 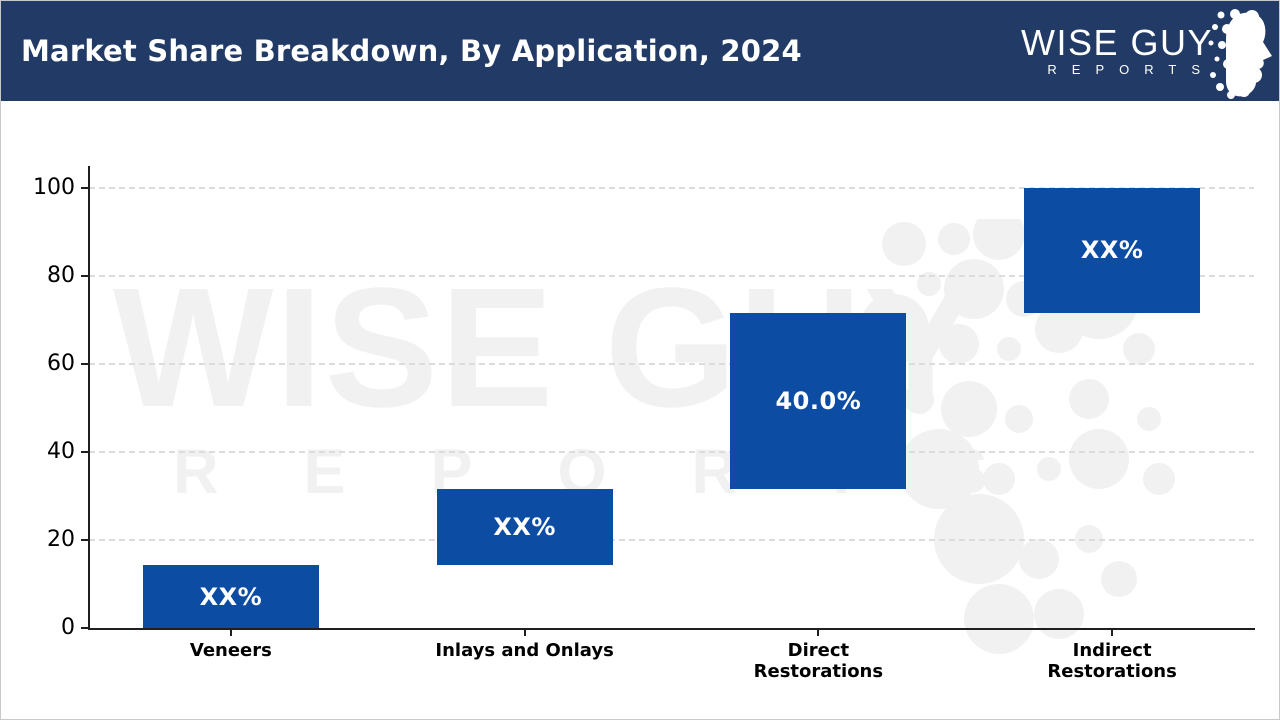 What do you see at coordinates (1240, 54) in the screenshot?
I see `logo-face-icon` at bounding box center [1240, 54].